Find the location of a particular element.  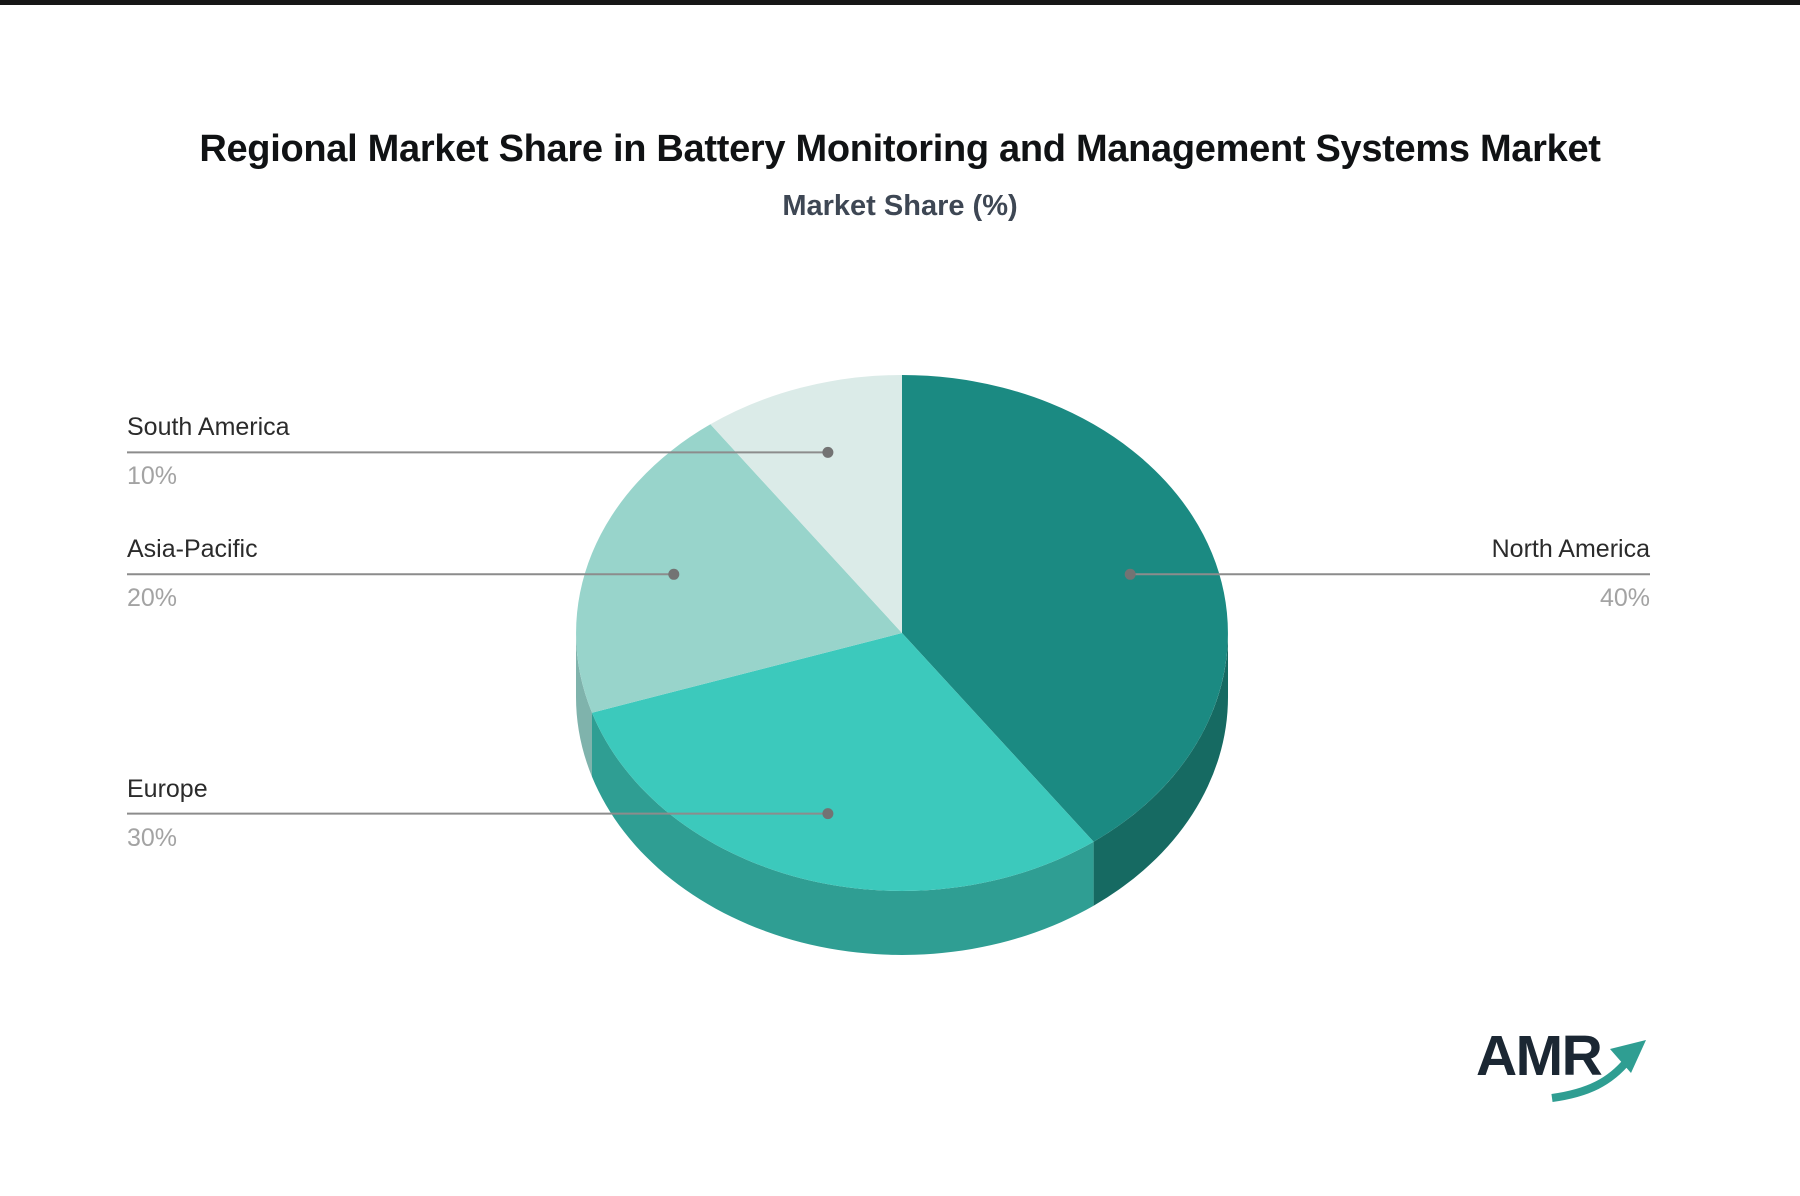

brand-logo-text: AMR is located at coordinates (1539, 1056).